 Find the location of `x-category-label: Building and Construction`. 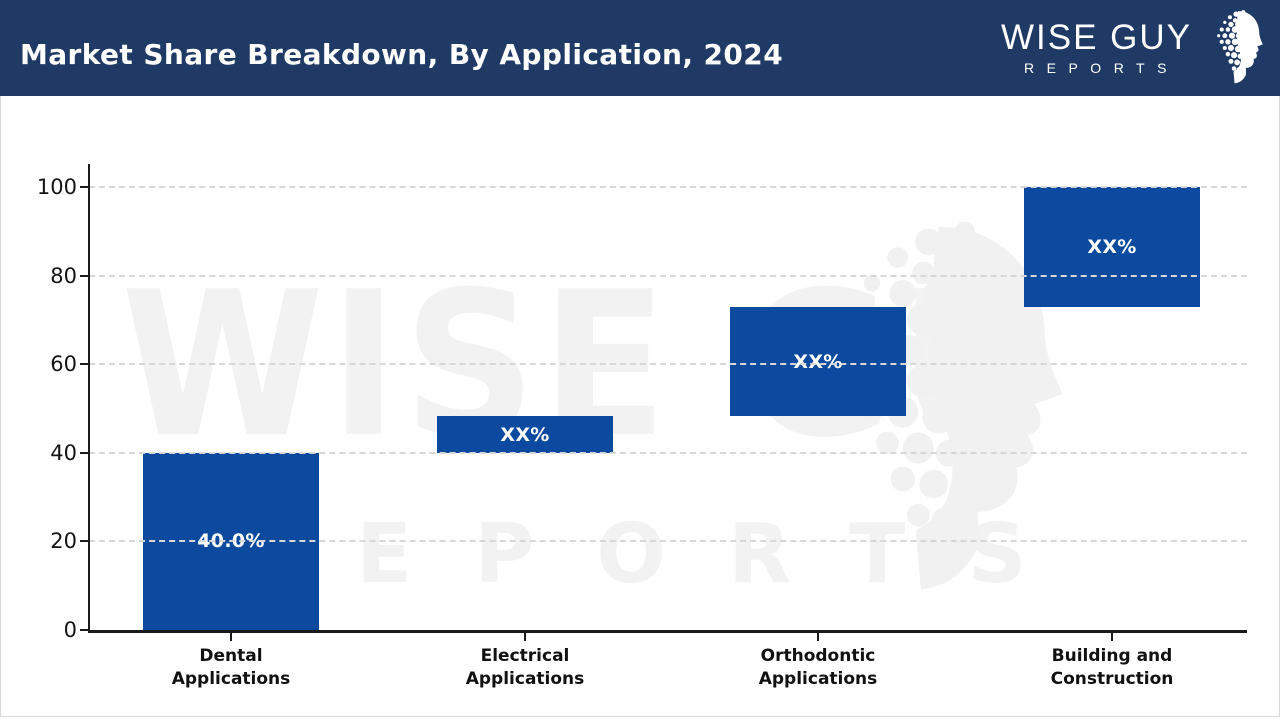

x-category-label: Building and Construction is located at coordinates (1112, 667).